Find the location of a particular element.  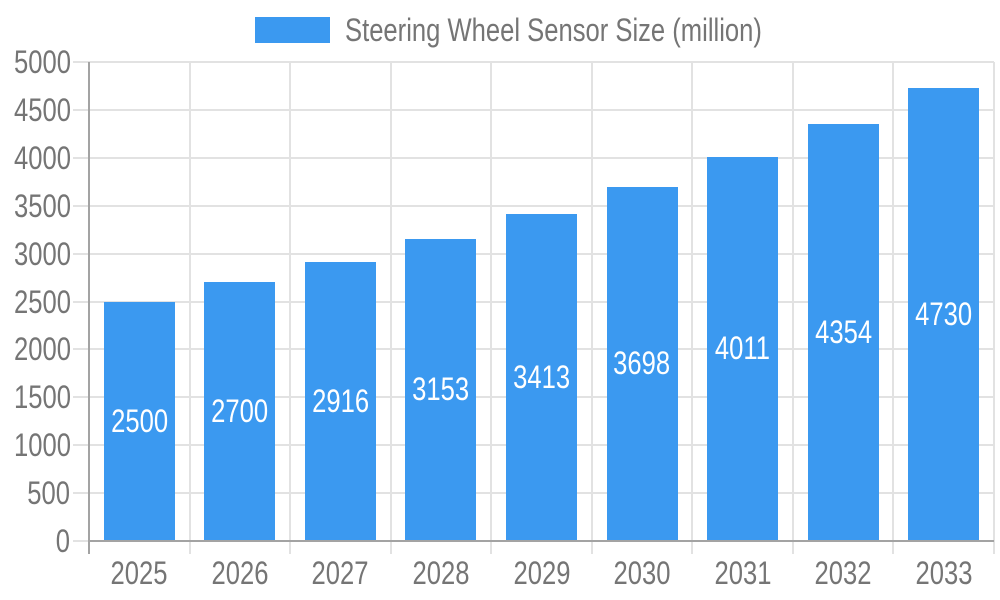

bar-value-label: 4011 is located at coordinates (743, 348).